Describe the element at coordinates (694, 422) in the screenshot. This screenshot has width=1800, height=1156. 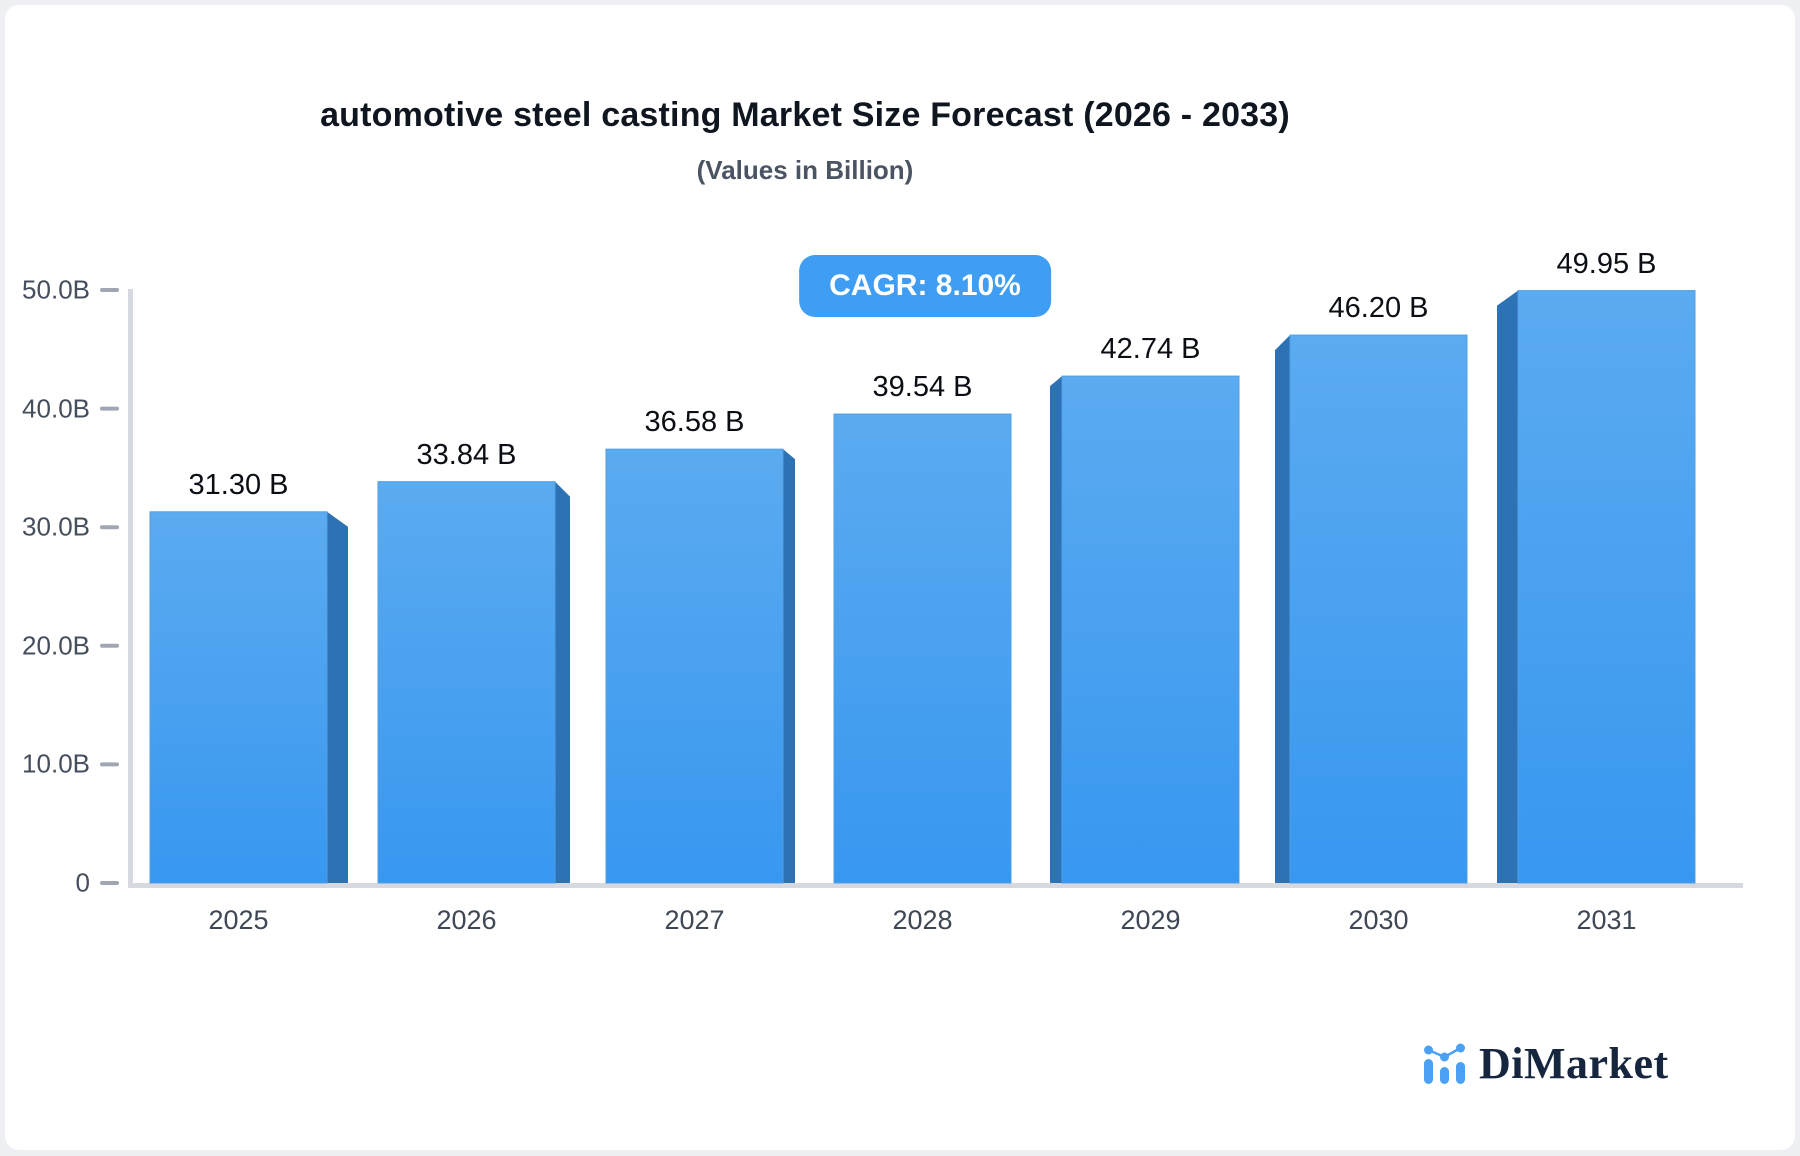
I see `bar-value-label: 36.58 B` at that location.